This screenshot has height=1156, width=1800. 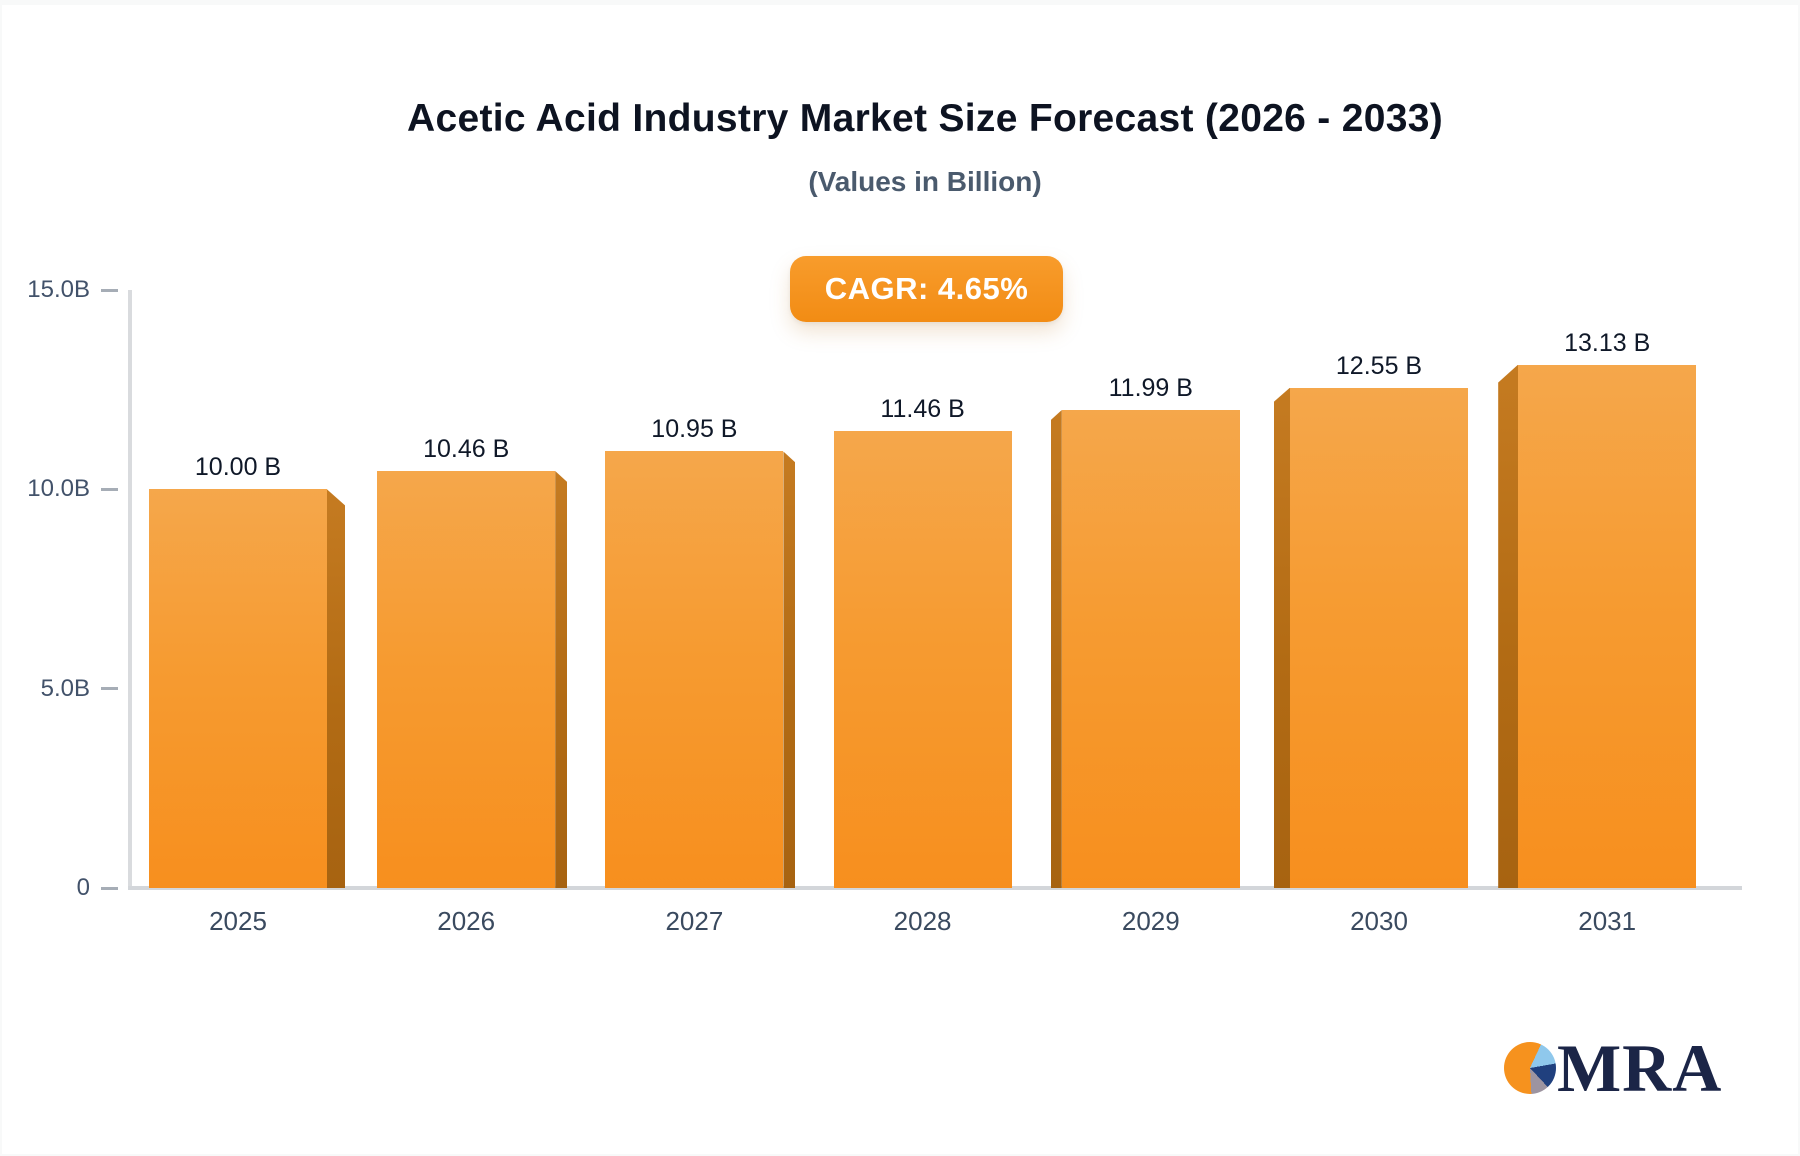 What do you see at coordinates (238, 688) in the screenshot?
I see `bar-2025` at bounding box center [238, 688].